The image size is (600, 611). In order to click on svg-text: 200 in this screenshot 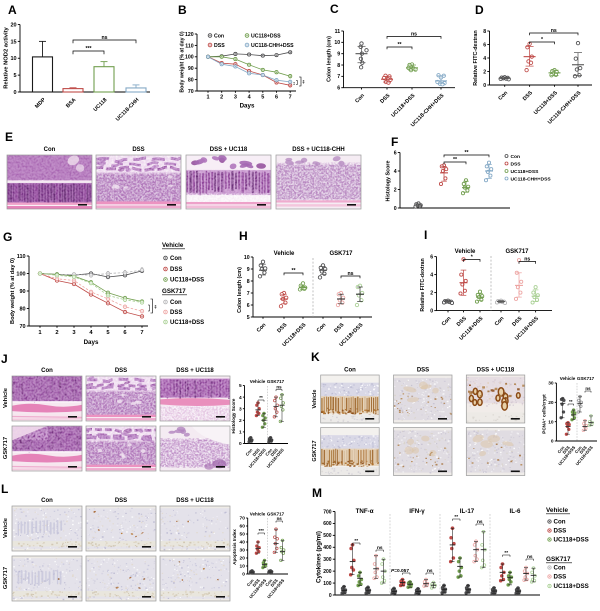, I will do `click(327, 572)`.